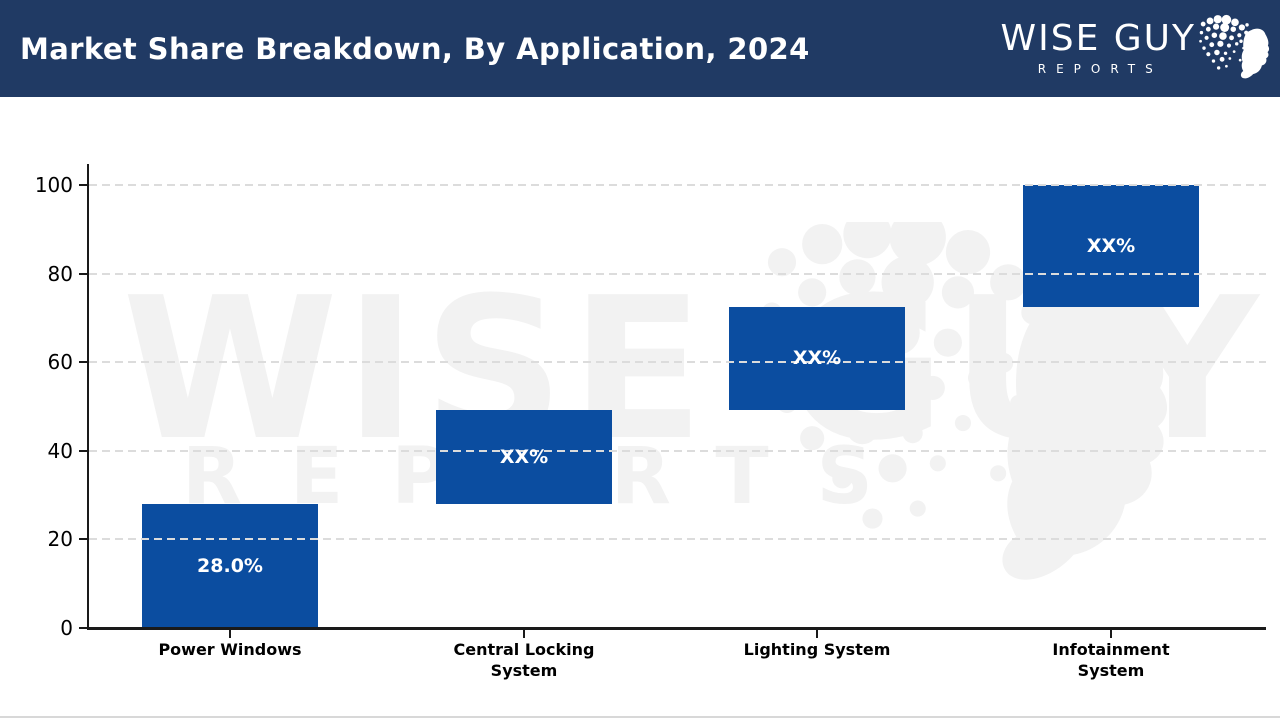 This screenshot has height=720, width=1280. What do you see at coordinates (817, 649) in the screenshot?
I see `x-category-label-lighting-system: Lighting System` at bounding box center [817, 649].